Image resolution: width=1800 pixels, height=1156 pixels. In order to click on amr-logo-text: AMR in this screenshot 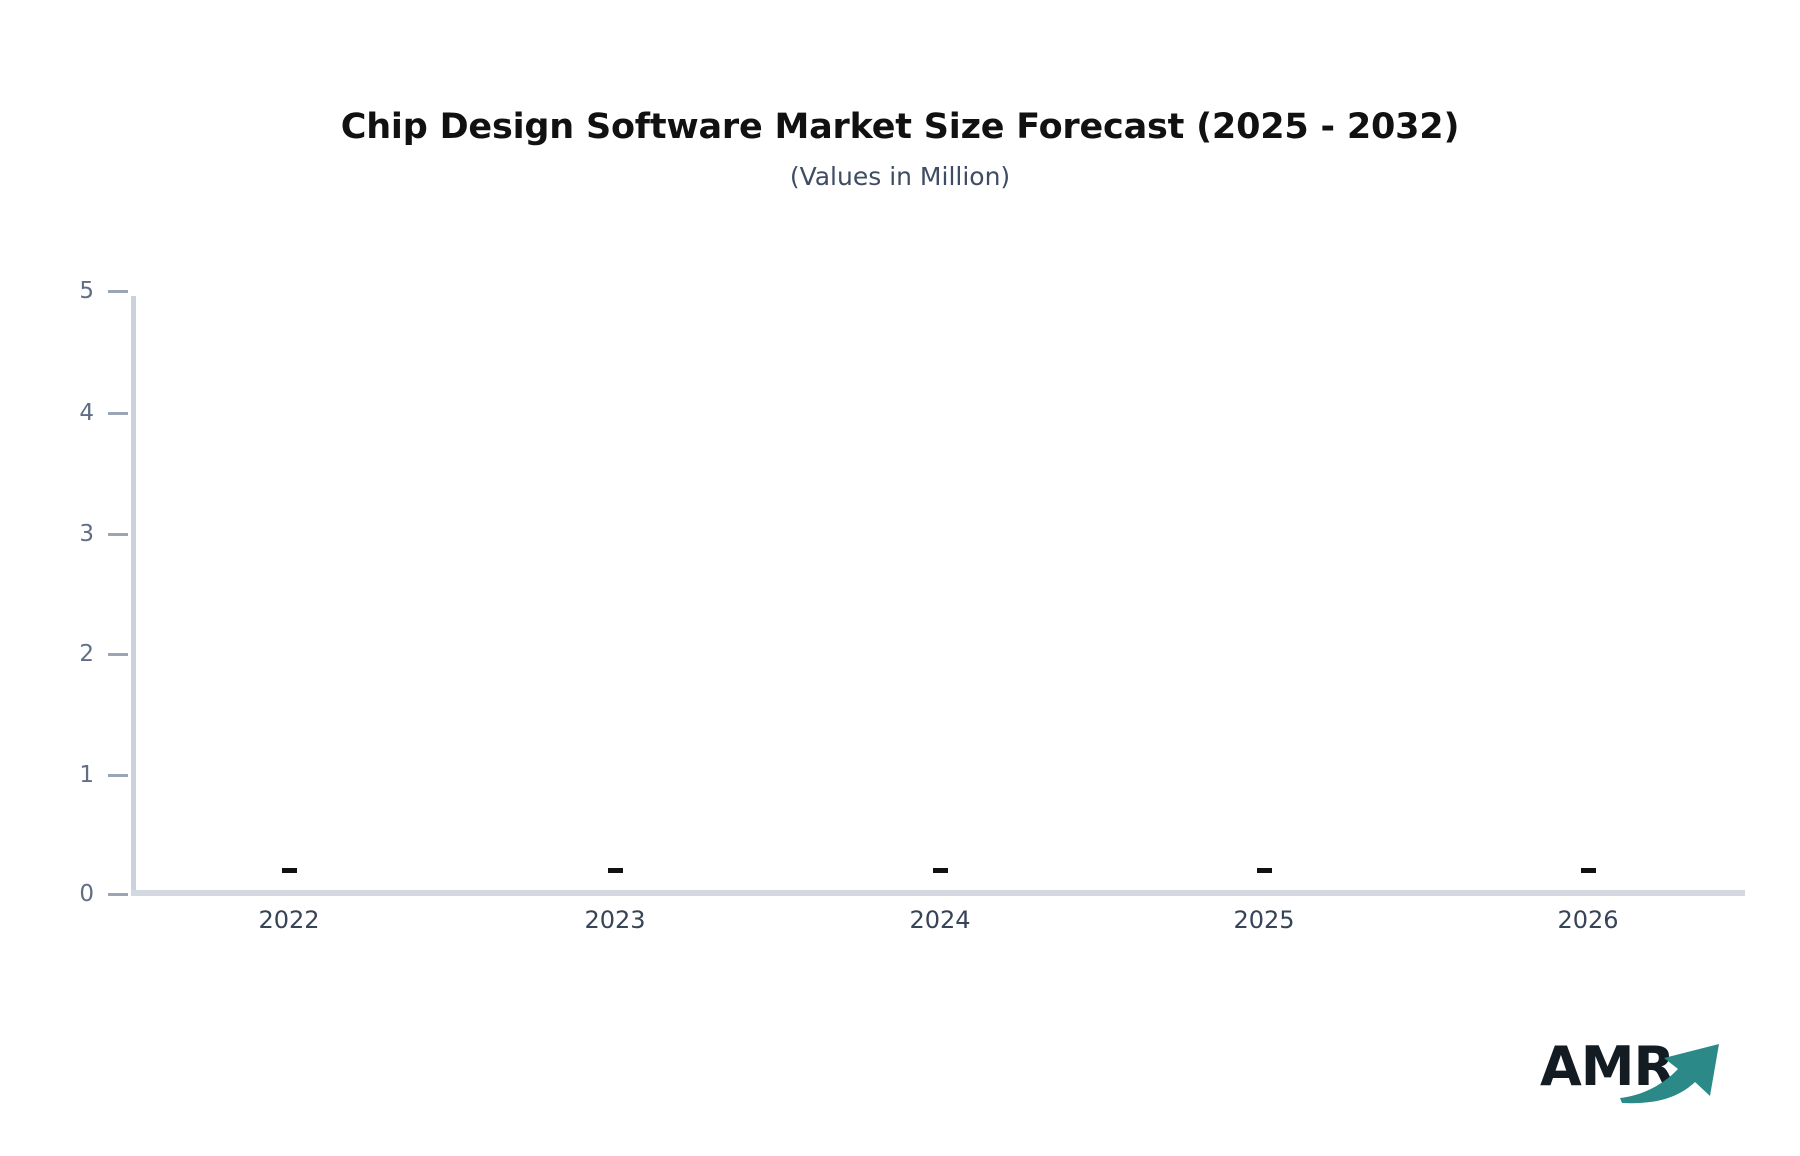, I will do `click(1607, 1066)`.